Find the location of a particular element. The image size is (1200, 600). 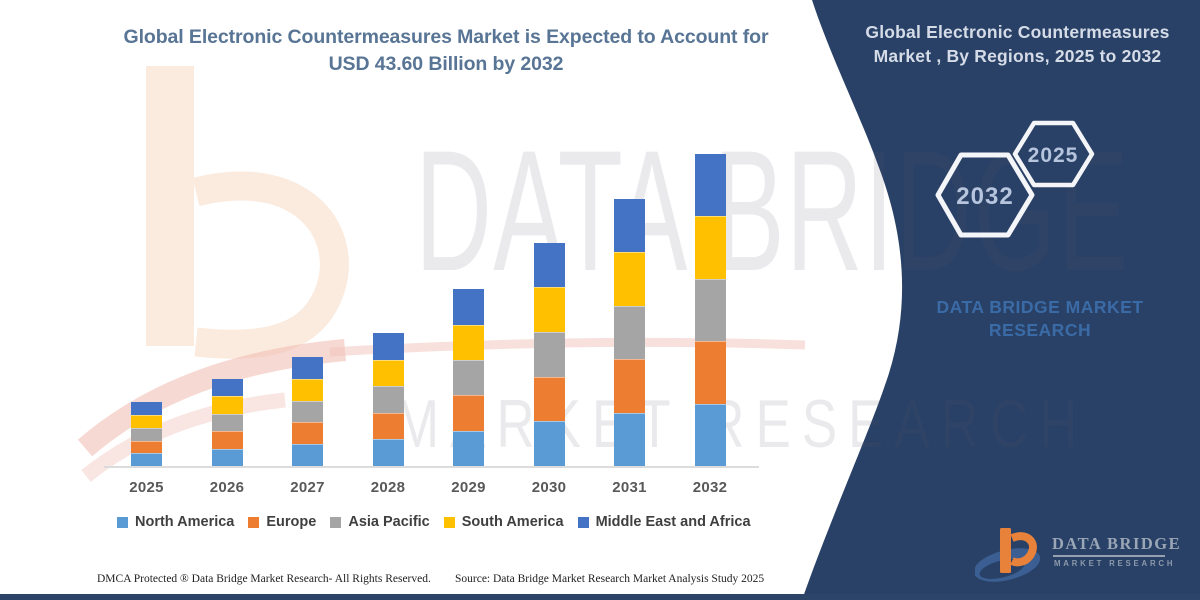

legend-label-europe: Europe is located at coordinates (291, 522).